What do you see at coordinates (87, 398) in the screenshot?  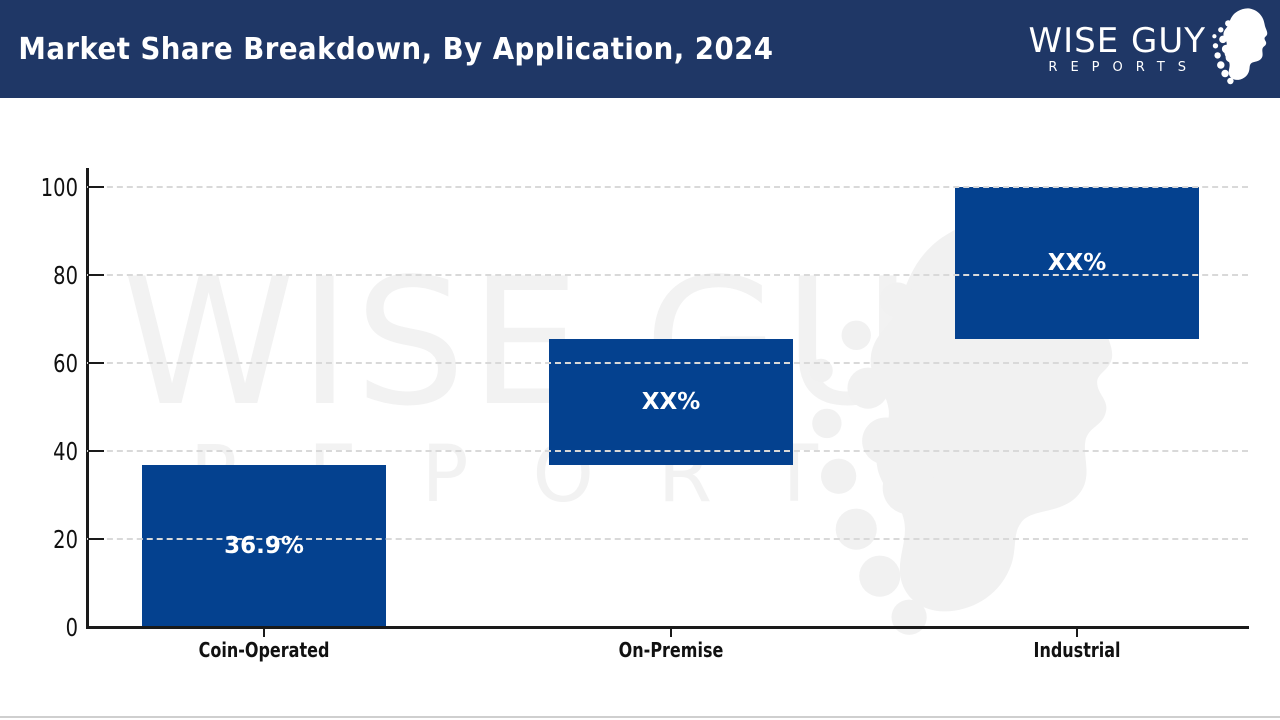 I see `y-axis-line` at bounding box center [87, 398].